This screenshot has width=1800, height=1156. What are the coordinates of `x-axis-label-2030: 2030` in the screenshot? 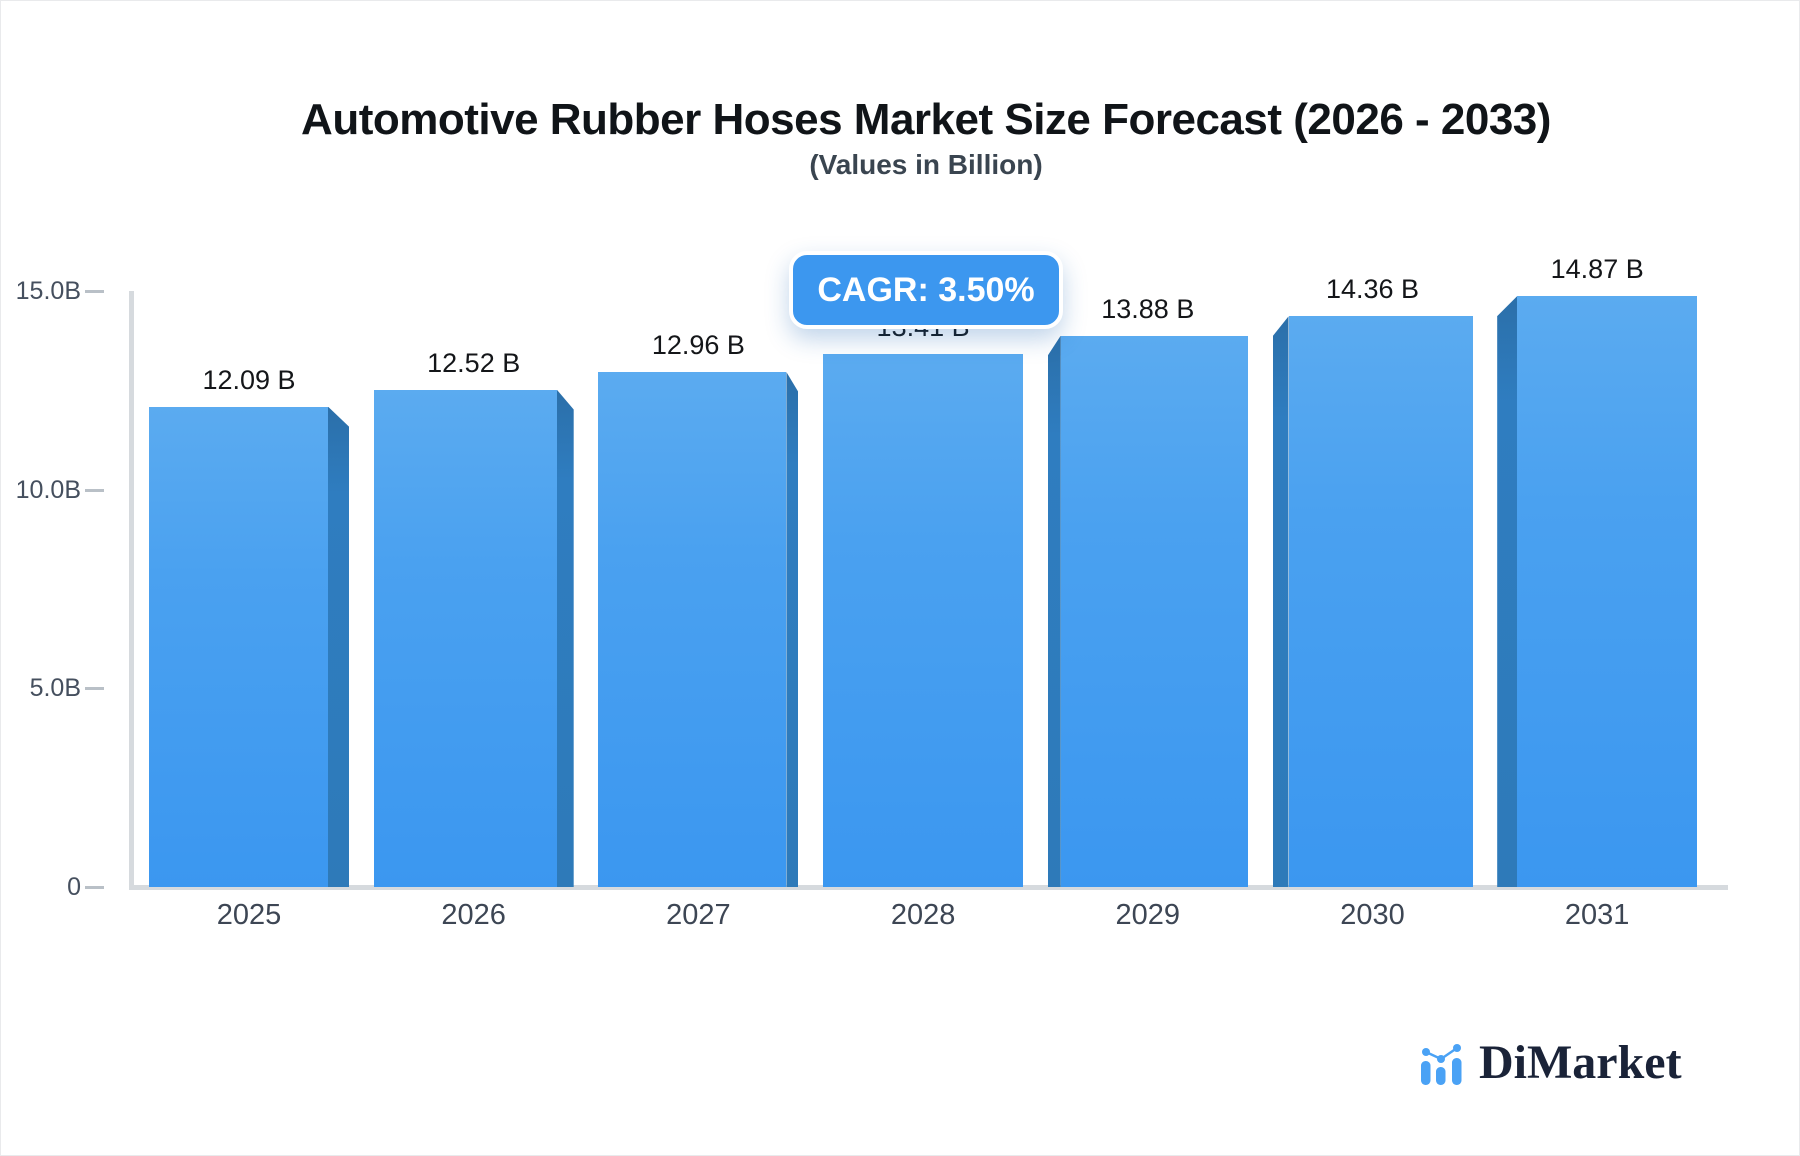 It's located at (1372, 915).